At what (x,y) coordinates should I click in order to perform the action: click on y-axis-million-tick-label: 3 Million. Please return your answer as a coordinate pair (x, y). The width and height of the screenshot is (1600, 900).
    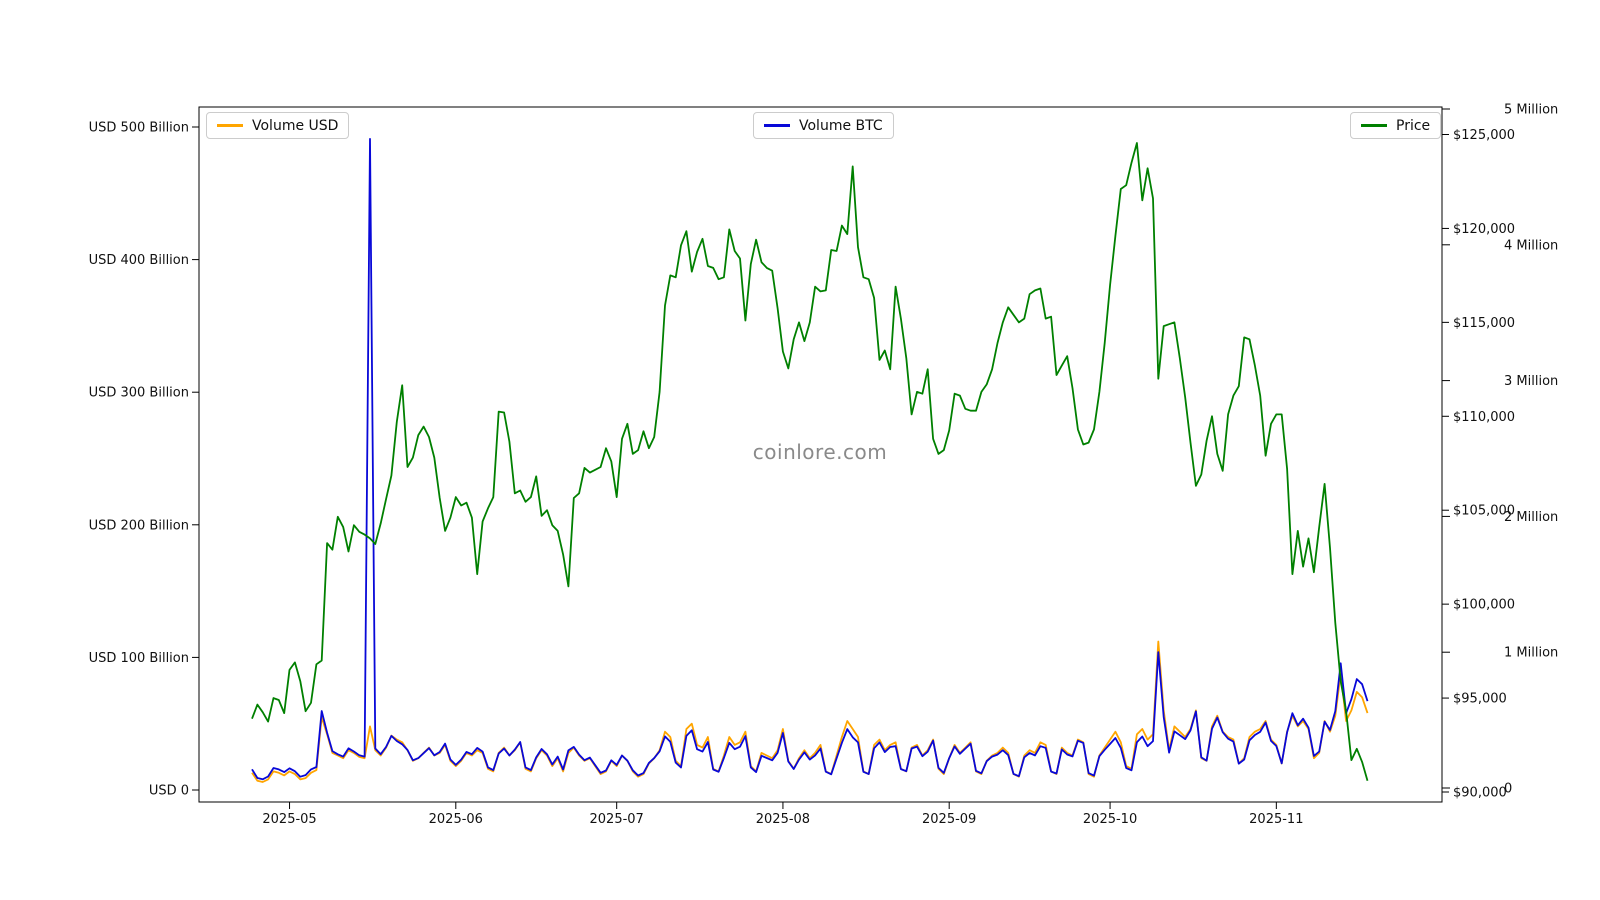
    Looking at the image, I should click on (1531, 381).